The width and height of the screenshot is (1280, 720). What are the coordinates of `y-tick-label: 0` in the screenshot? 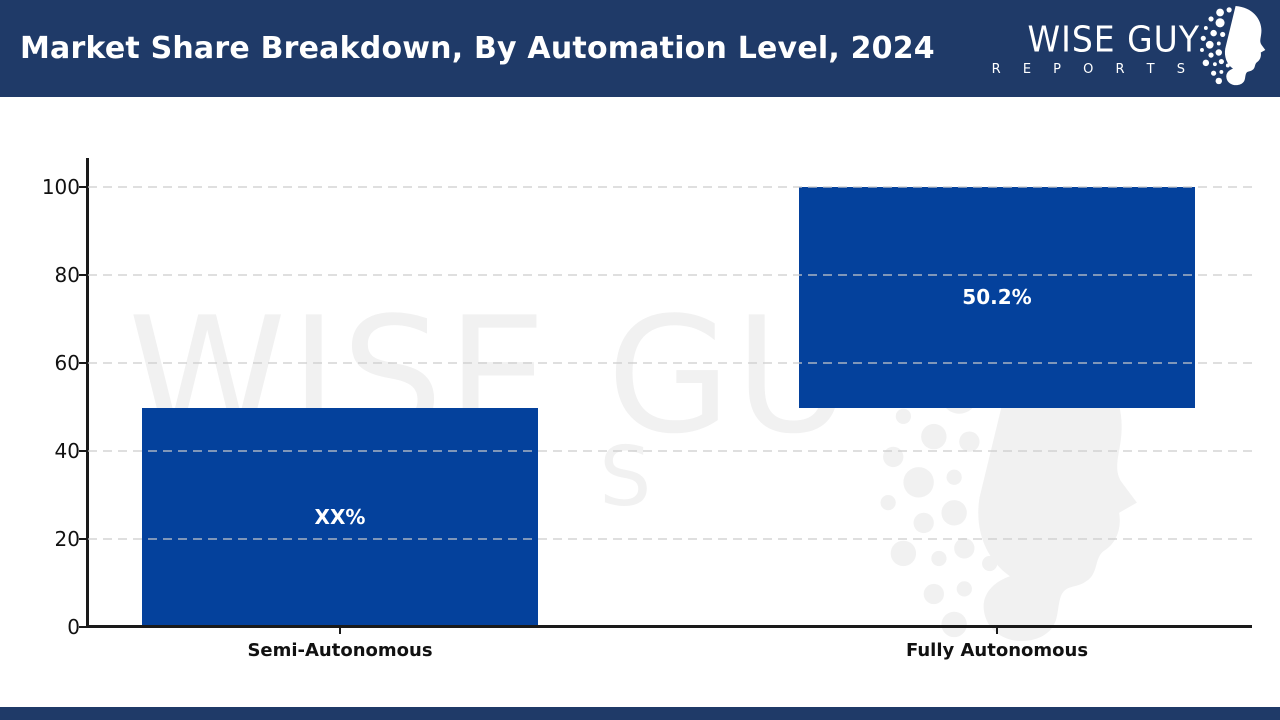 It's located at (73, 627).